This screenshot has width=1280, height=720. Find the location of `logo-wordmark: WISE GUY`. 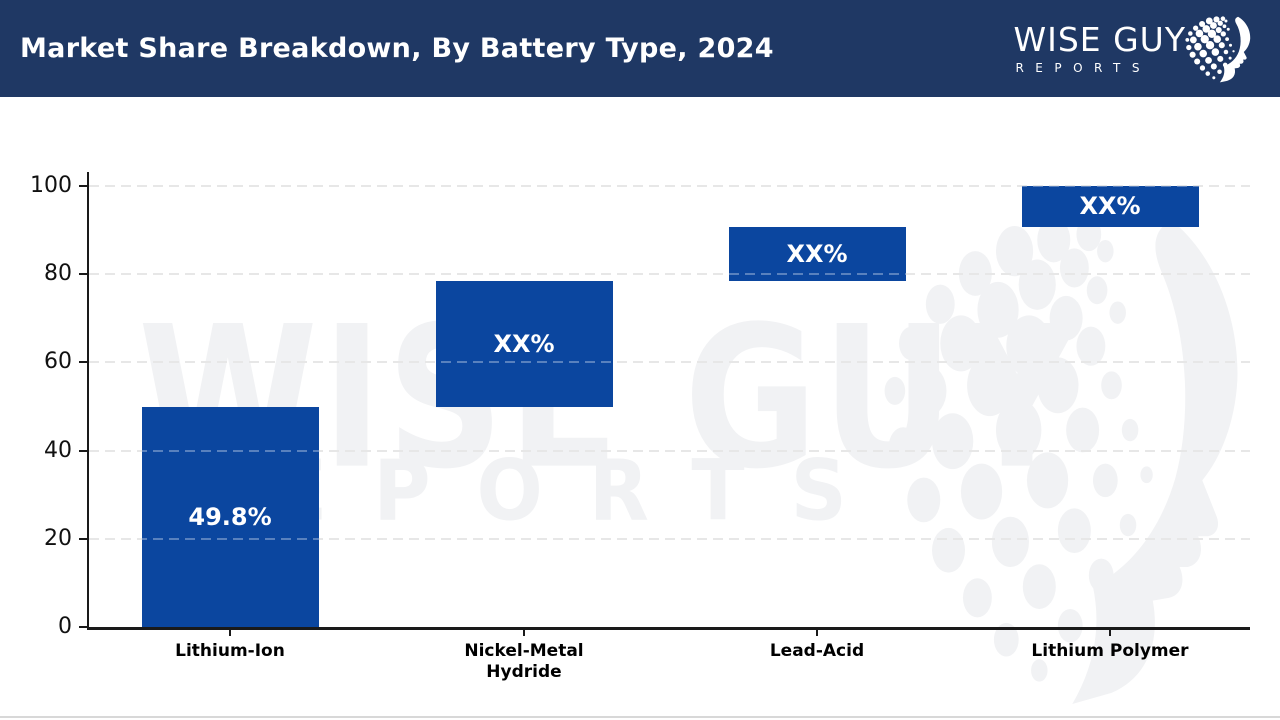

logo-wordmark: WISE GUY is located at coordinates (1099, 39).